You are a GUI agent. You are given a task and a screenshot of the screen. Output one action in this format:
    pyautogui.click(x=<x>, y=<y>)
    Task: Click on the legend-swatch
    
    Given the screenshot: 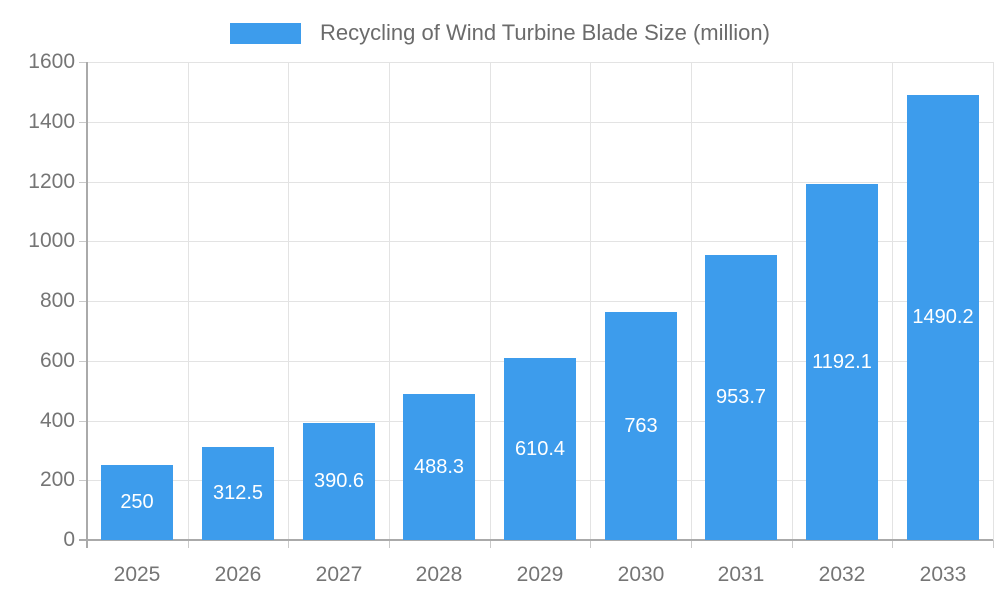 What is the action you would take?
    pyautogui.click(x=266, y=33)
    